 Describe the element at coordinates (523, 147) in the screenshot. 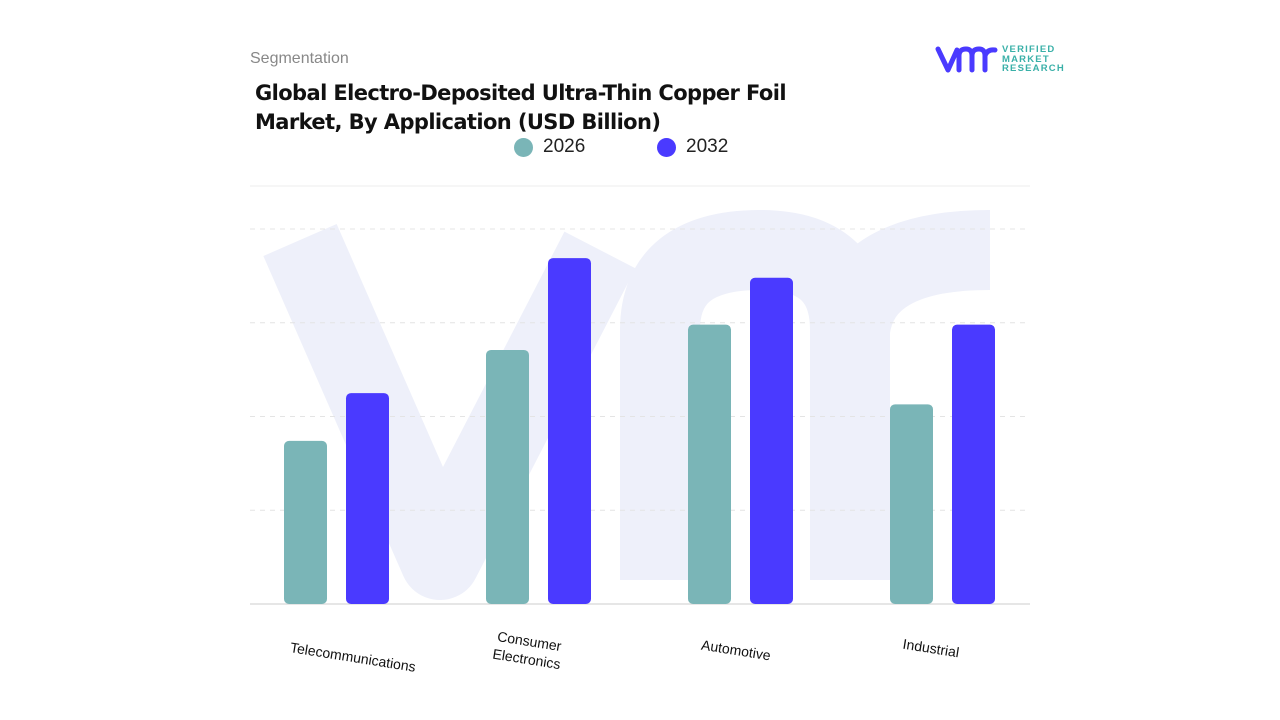

I see `legend-swatch-2026` at that location.